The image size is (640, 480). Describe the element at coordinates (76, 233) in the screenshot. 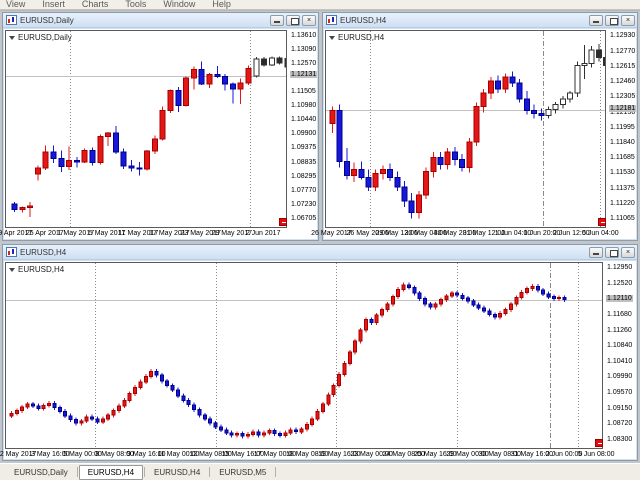

I see `time-tick-label: 1 May 2017` at that location.